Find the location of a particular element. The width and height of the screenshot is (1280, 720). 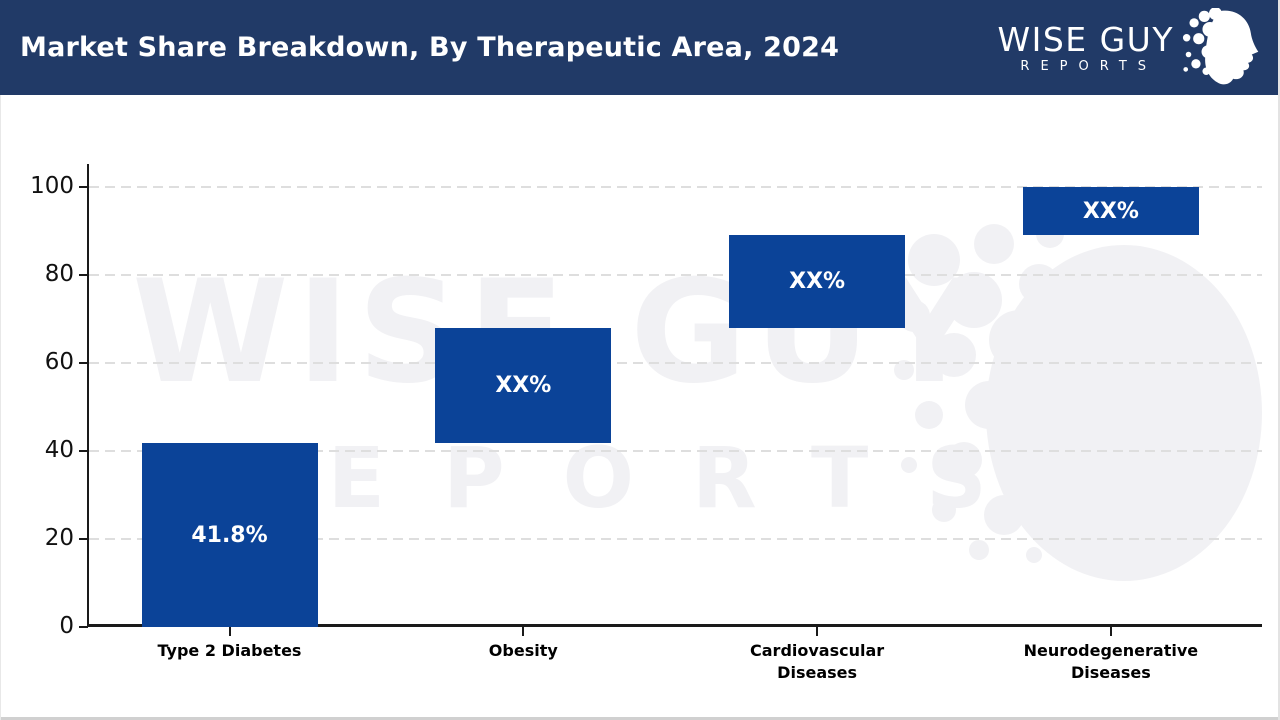

page-right-border is located at coordinates (1279, 360).